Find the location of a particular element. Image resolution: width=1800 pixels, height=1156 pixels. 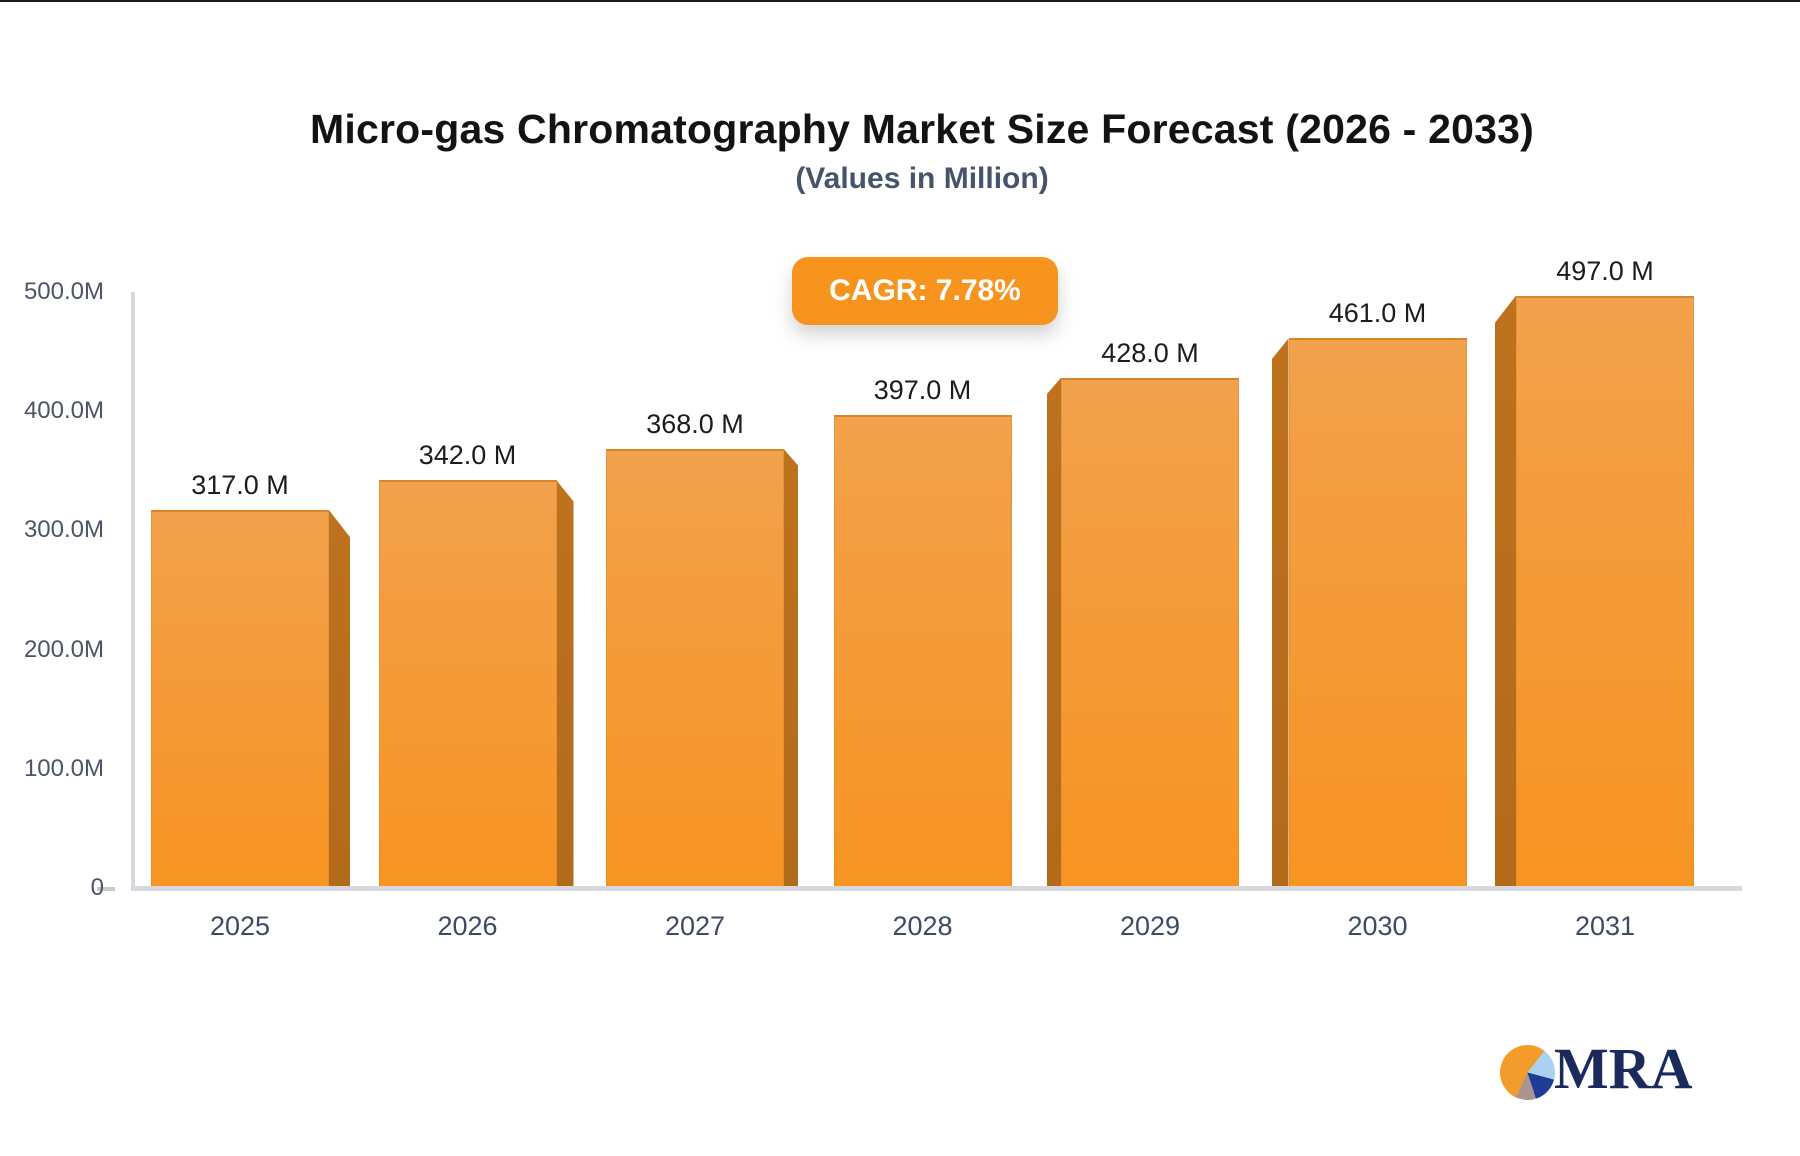

bar-2027 is located at coordinates (695, 668).